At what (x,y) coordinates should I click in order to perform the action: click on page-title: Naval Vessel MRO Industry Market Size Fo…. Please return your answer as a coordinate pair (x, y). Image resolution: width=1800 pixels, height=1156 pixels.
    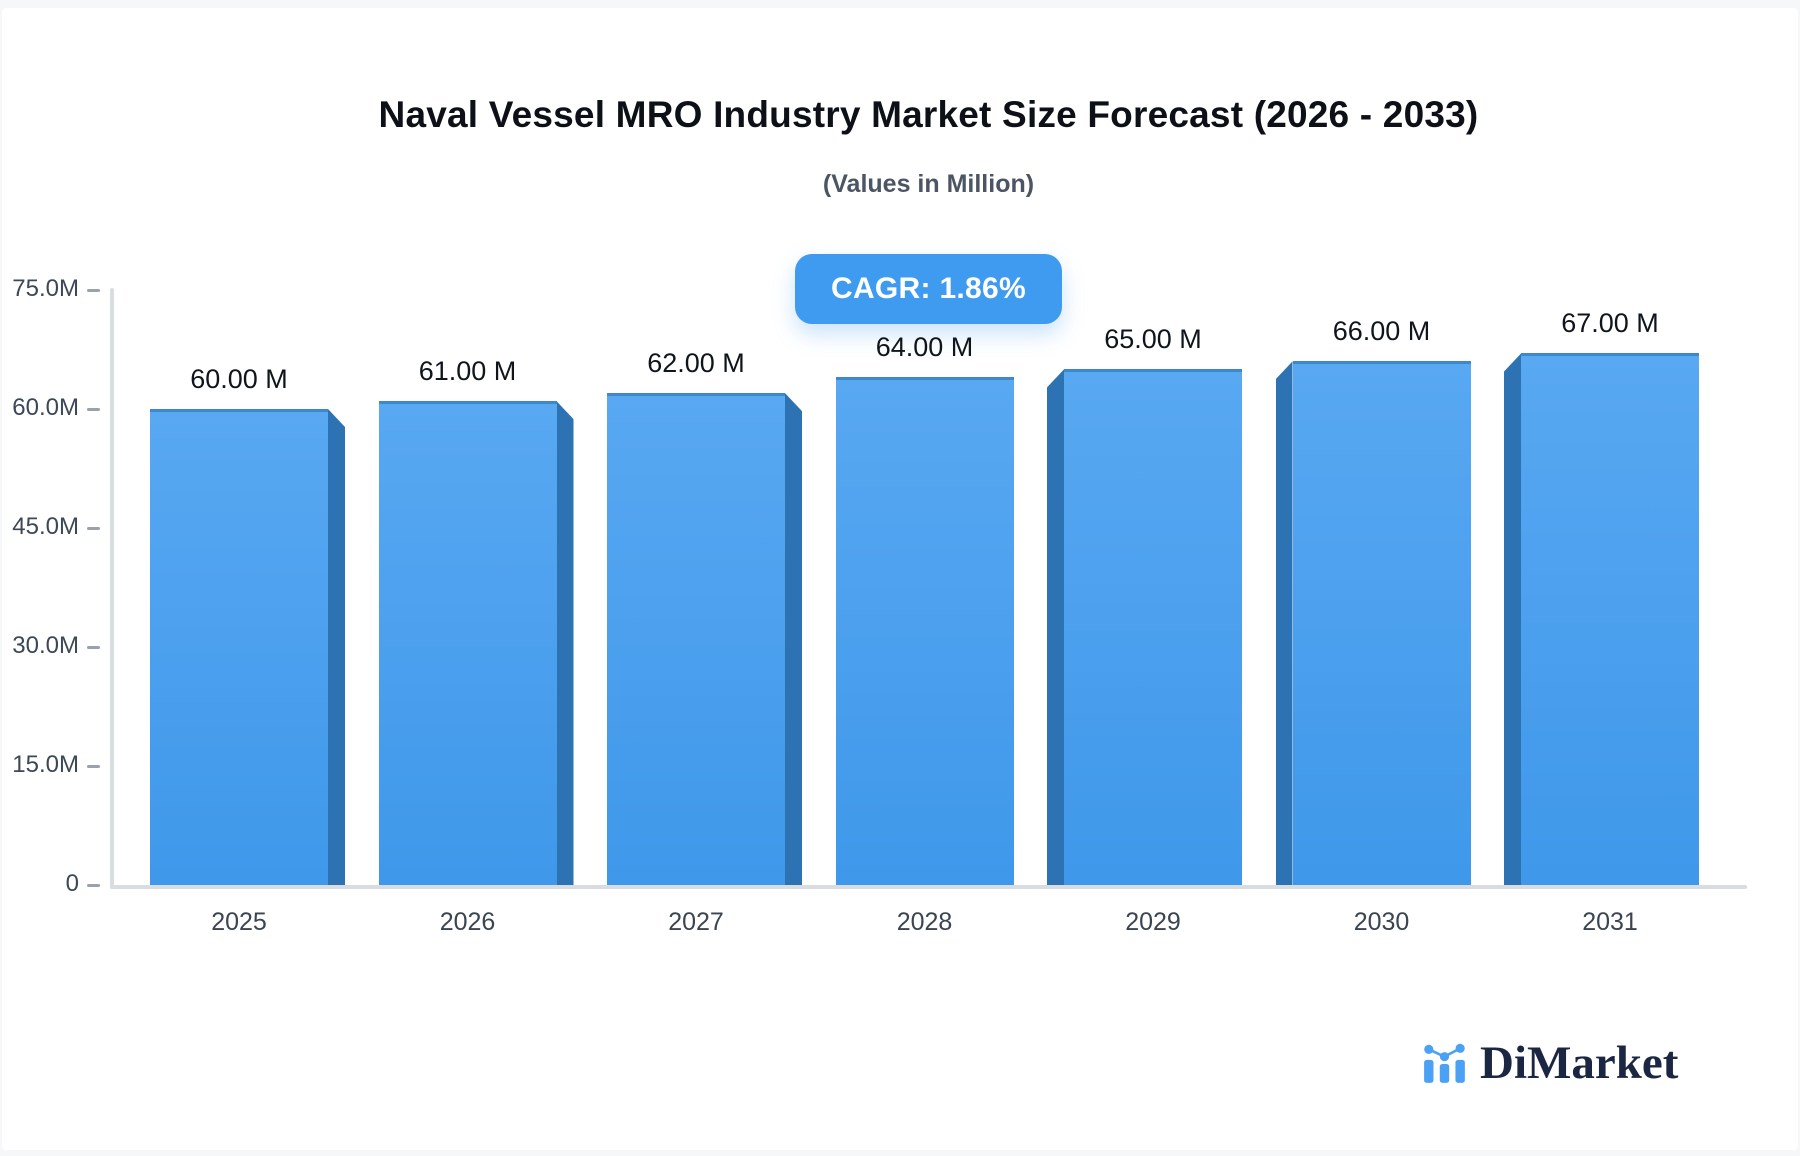
    Looking at the image, I should click on (928, 114).